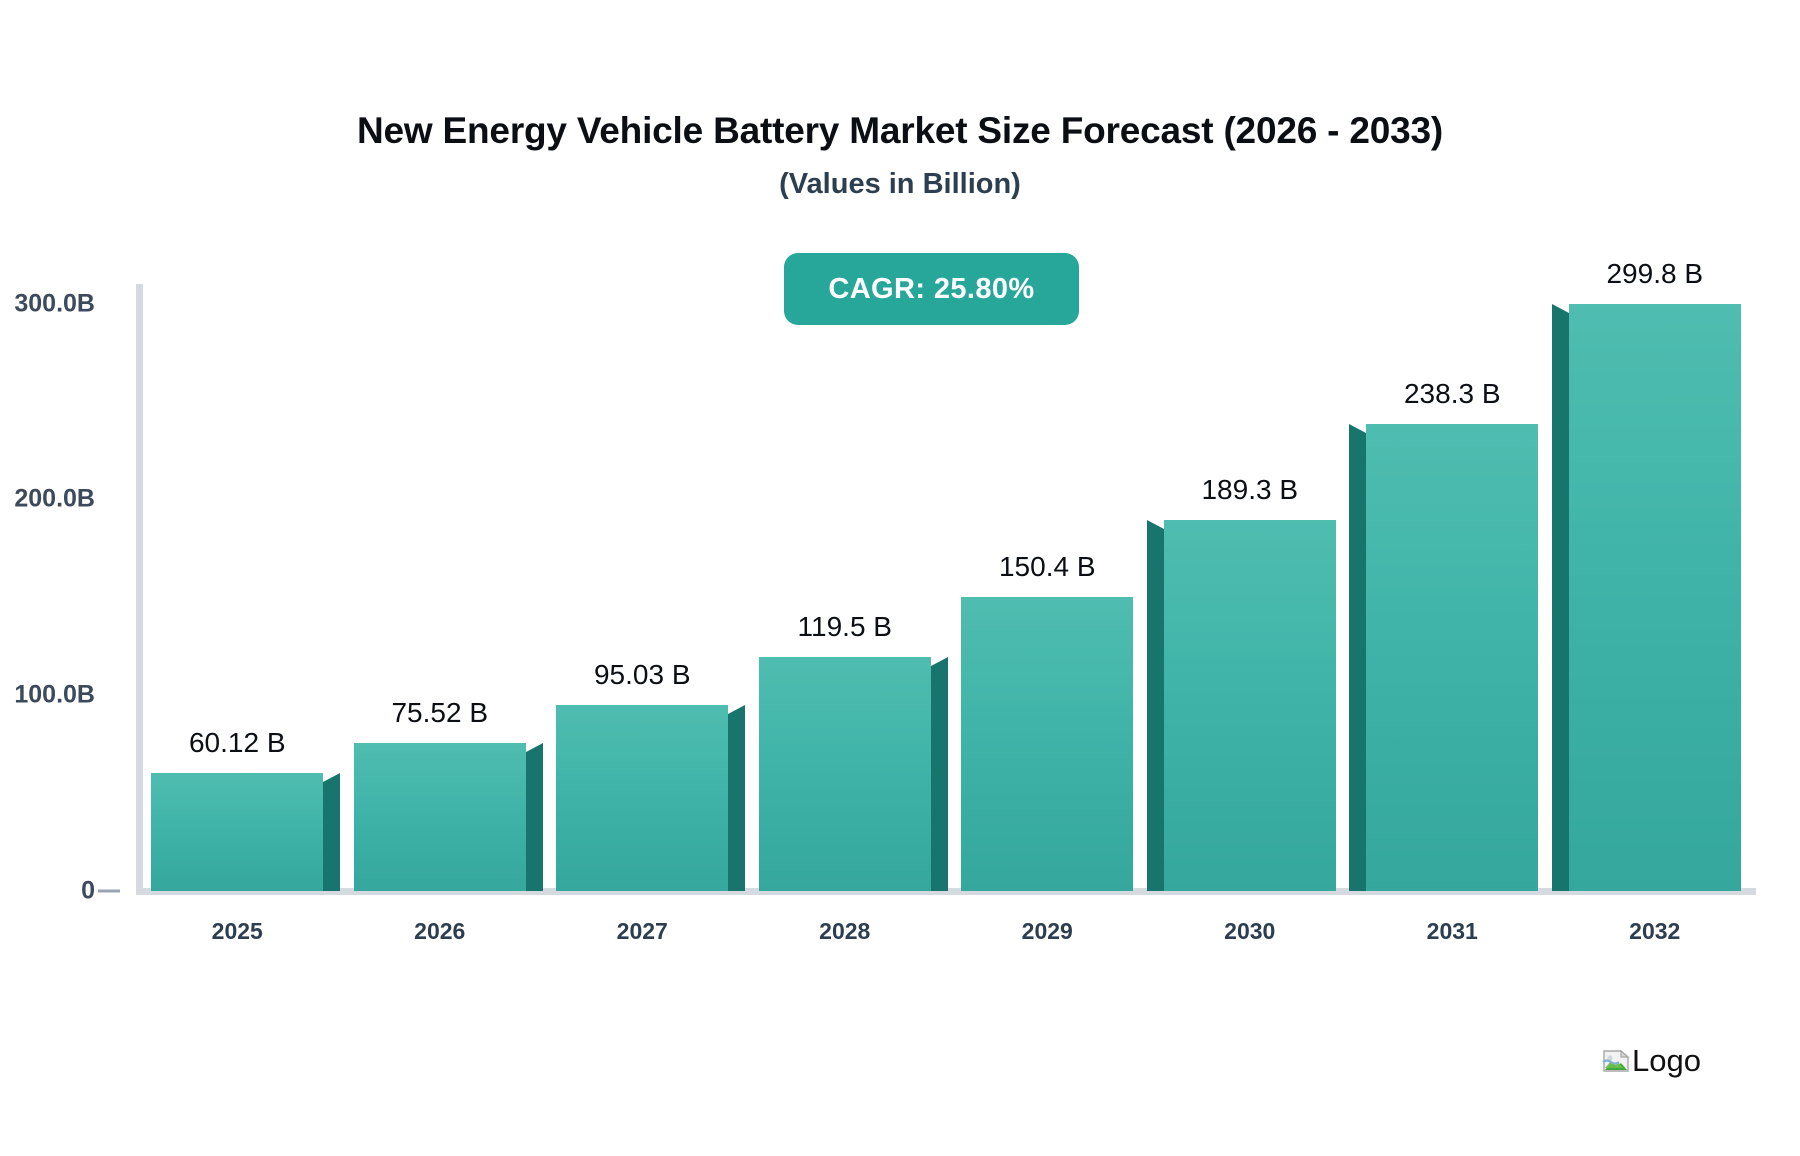 The image size is (1800, 1156). I want to click on y-axis-tick-label: 0, so click(88, 890).